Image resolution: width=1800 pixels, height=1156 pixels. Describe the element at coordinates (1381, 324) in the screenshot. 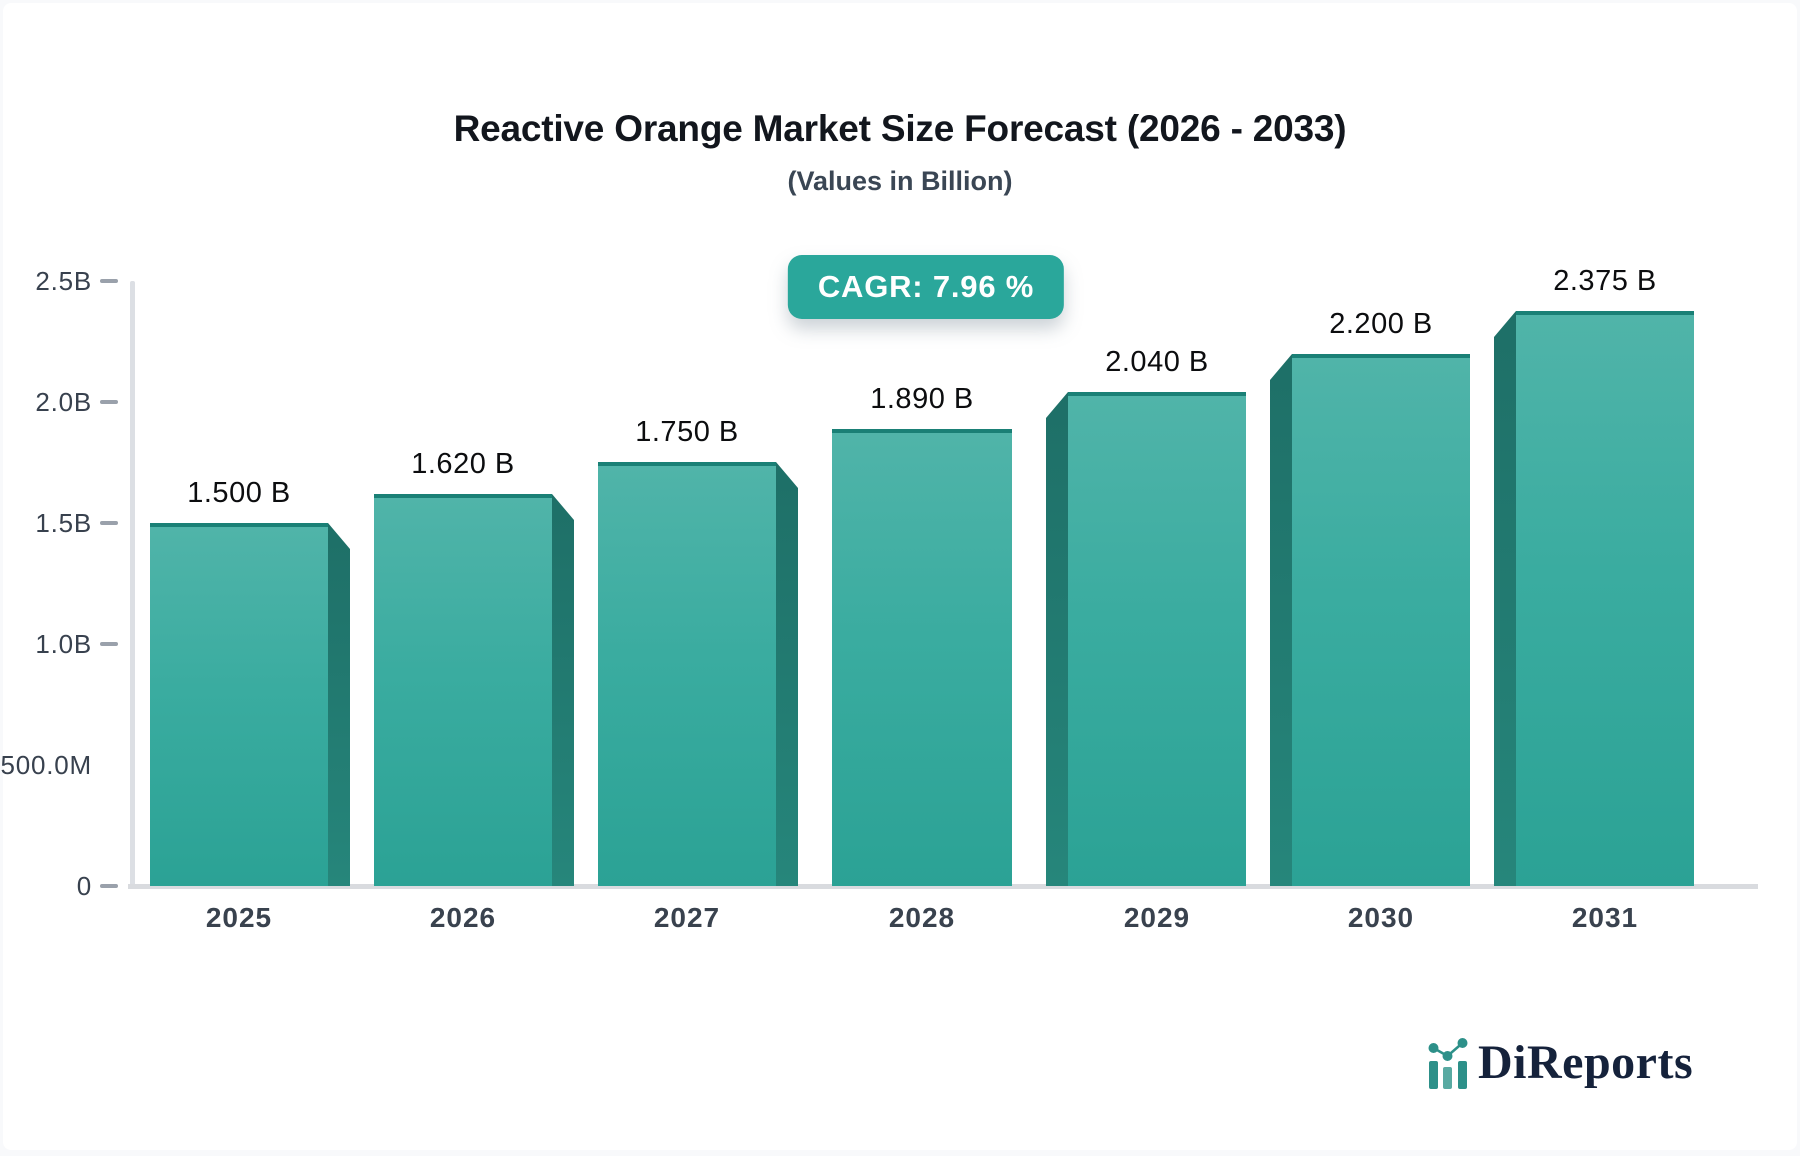

I see `bar-value-label: 2.200 B` at that location.